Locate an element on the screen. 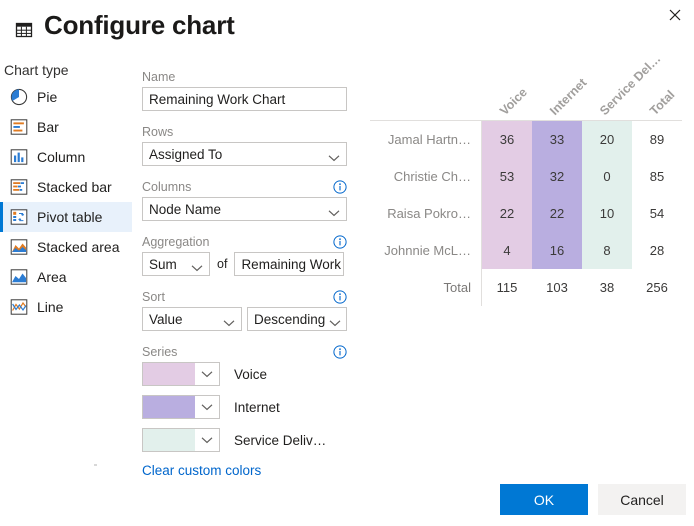  column-header-label: Total is located at coordinates (662, 102).